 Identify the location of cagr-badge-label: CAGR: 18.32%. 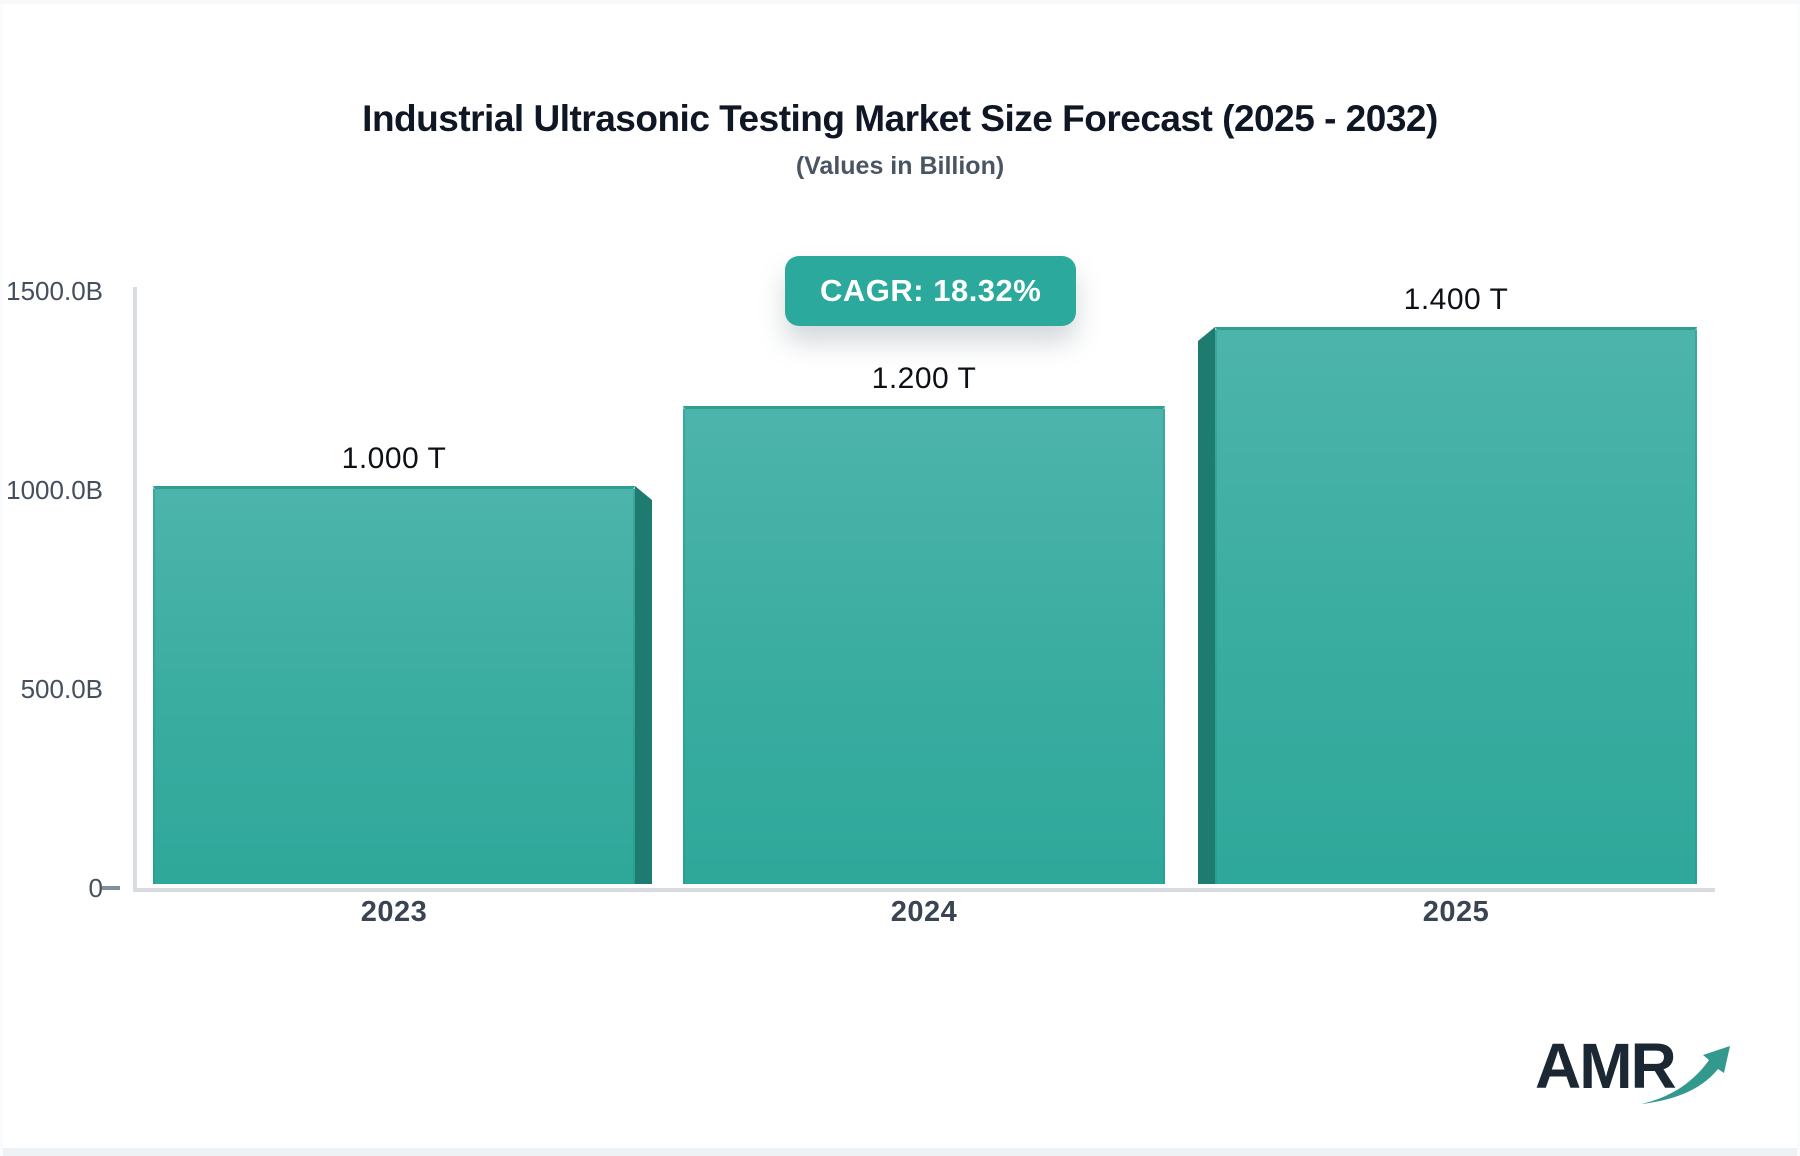
(931, 290).